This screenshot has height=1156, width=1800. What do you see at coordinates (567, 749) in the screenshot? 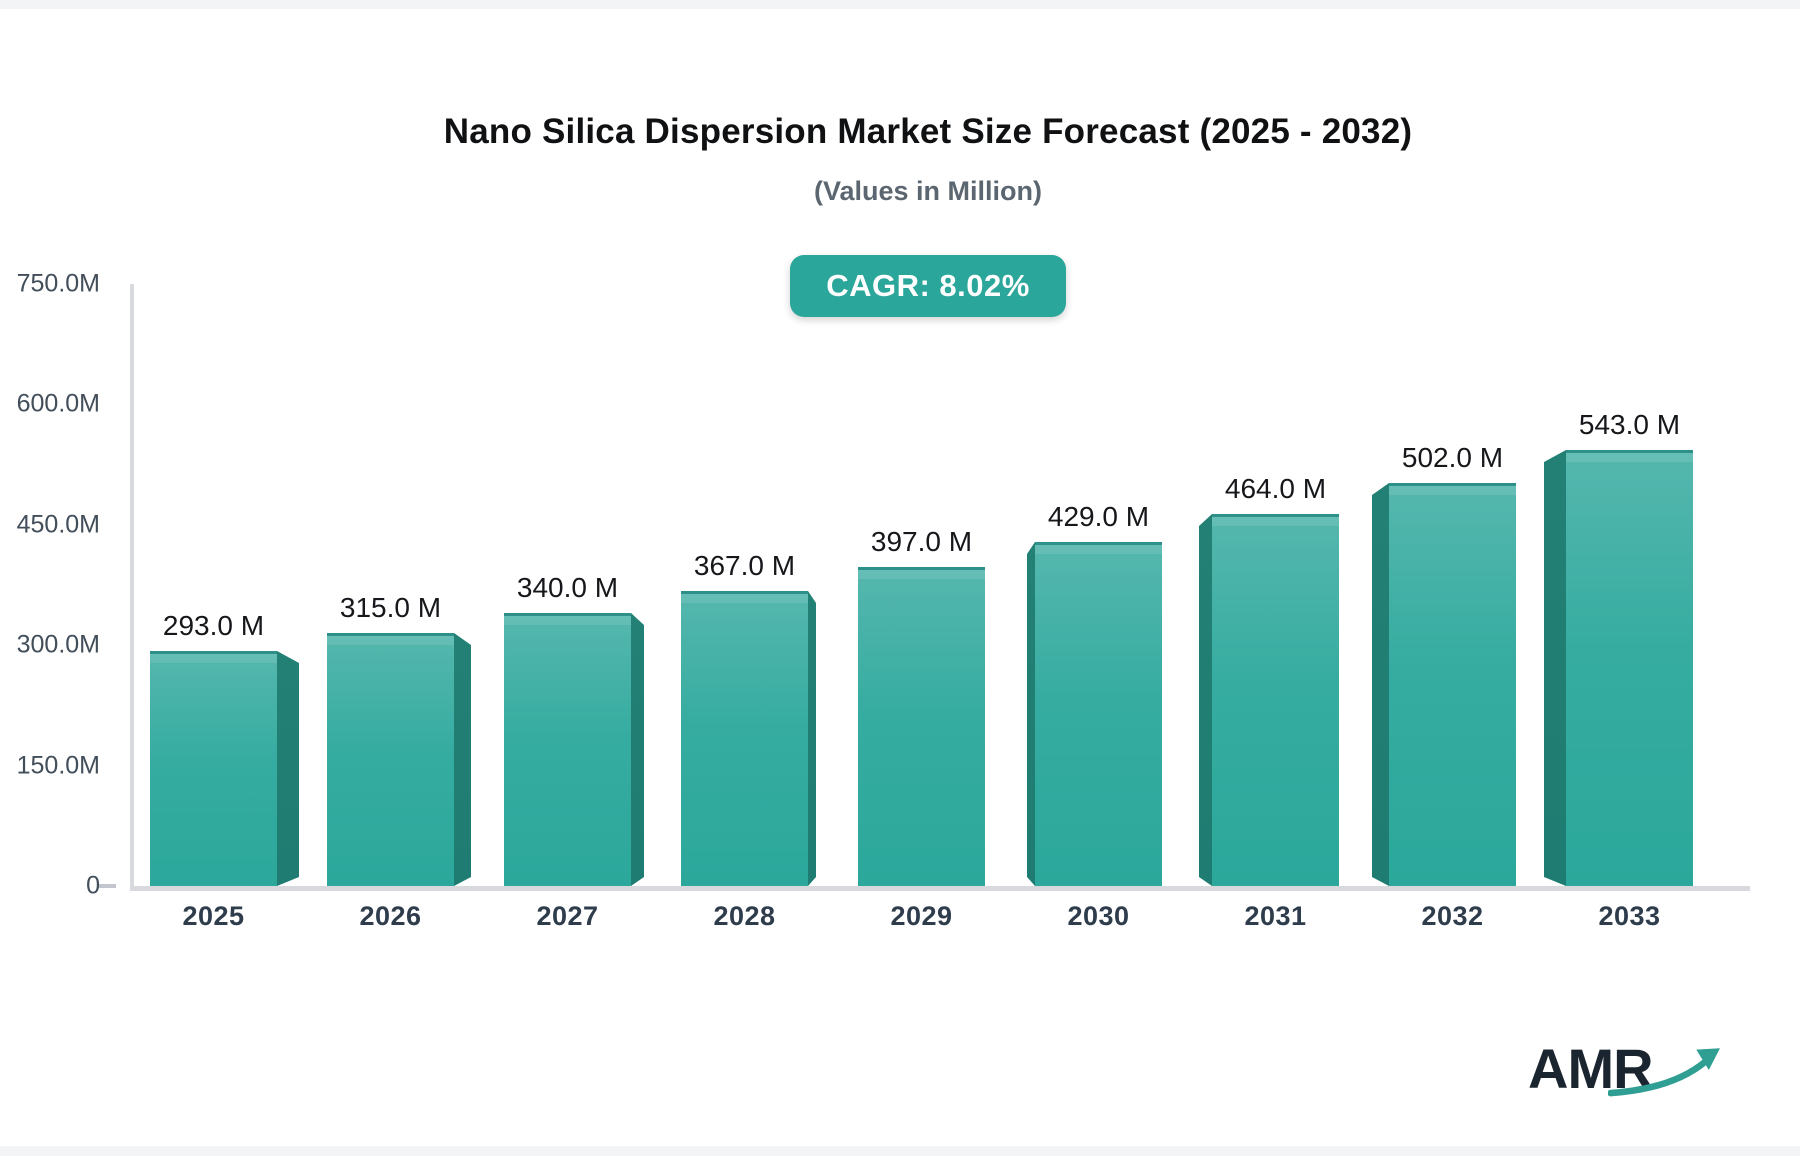
I see `bar-2027` at bounding box center [567, 749].